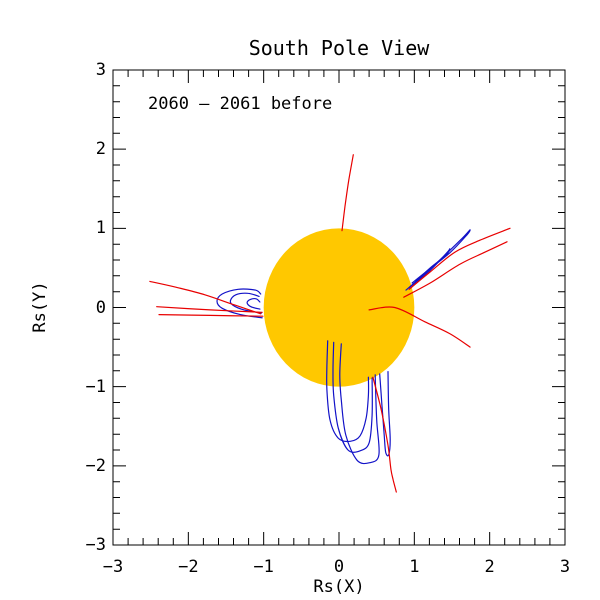 The height and width of the screenshot is (600, 600). What do you see at coordinates (113, 567) in the screenshot?
I see `x-tick-label: −3` at bounding box center [113, 567].